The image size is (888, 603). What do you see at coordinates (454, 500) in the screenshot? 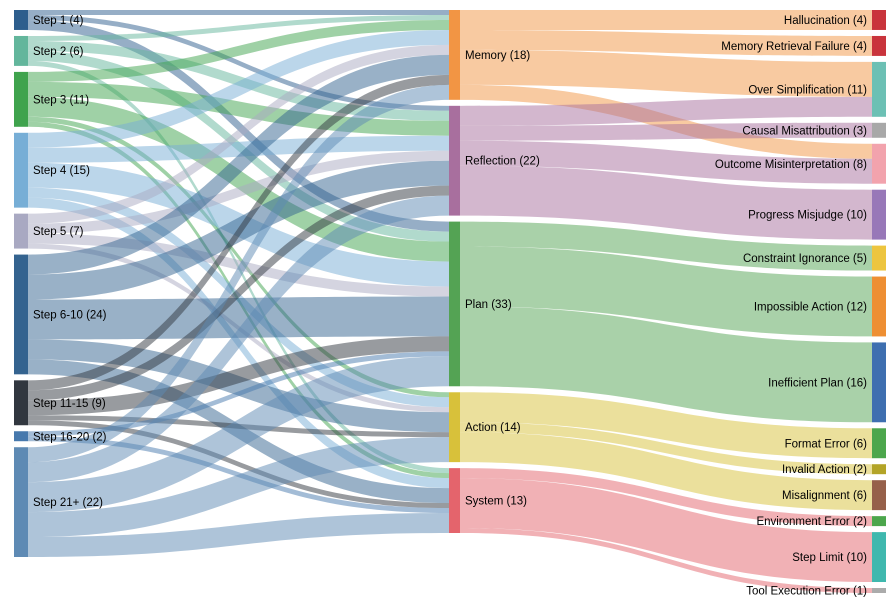
I see `sankey-node-system` at bounding box center [454, 500].